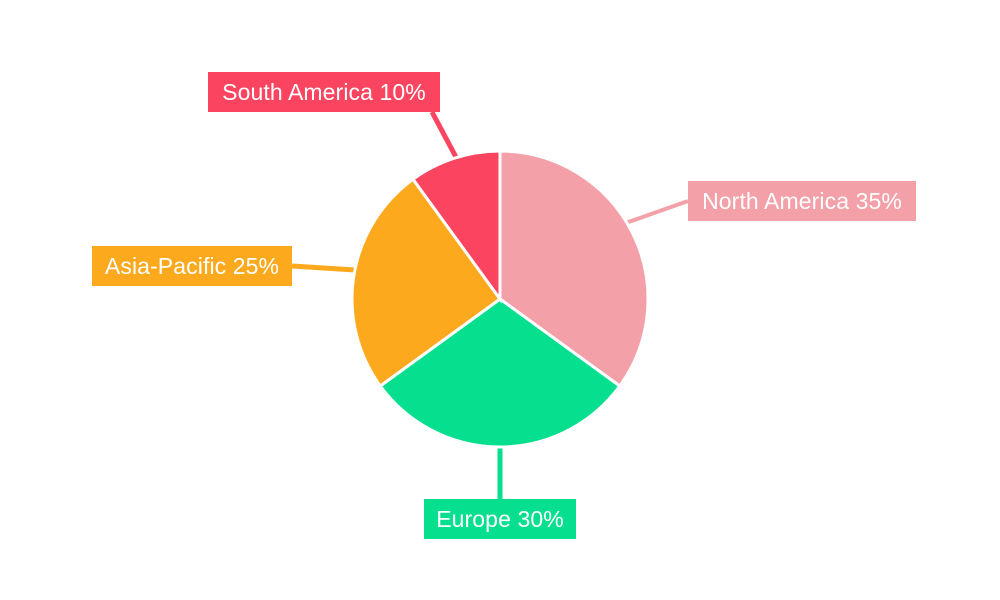 This screenshot has width=1000, height=600. Describe the element at coordinates (654, 213) in the screenshot. I see `leader-line-north-america` at that location.